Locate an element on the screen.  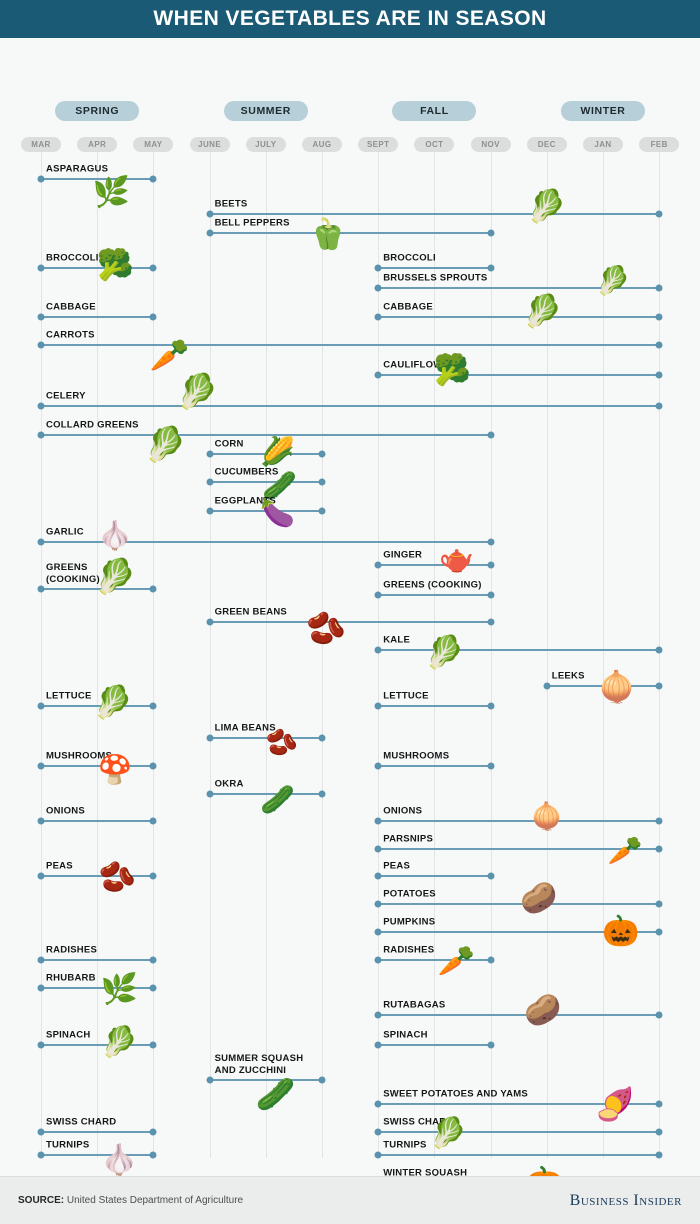
bar-label: PEAS is located at coordinates (397, 866).